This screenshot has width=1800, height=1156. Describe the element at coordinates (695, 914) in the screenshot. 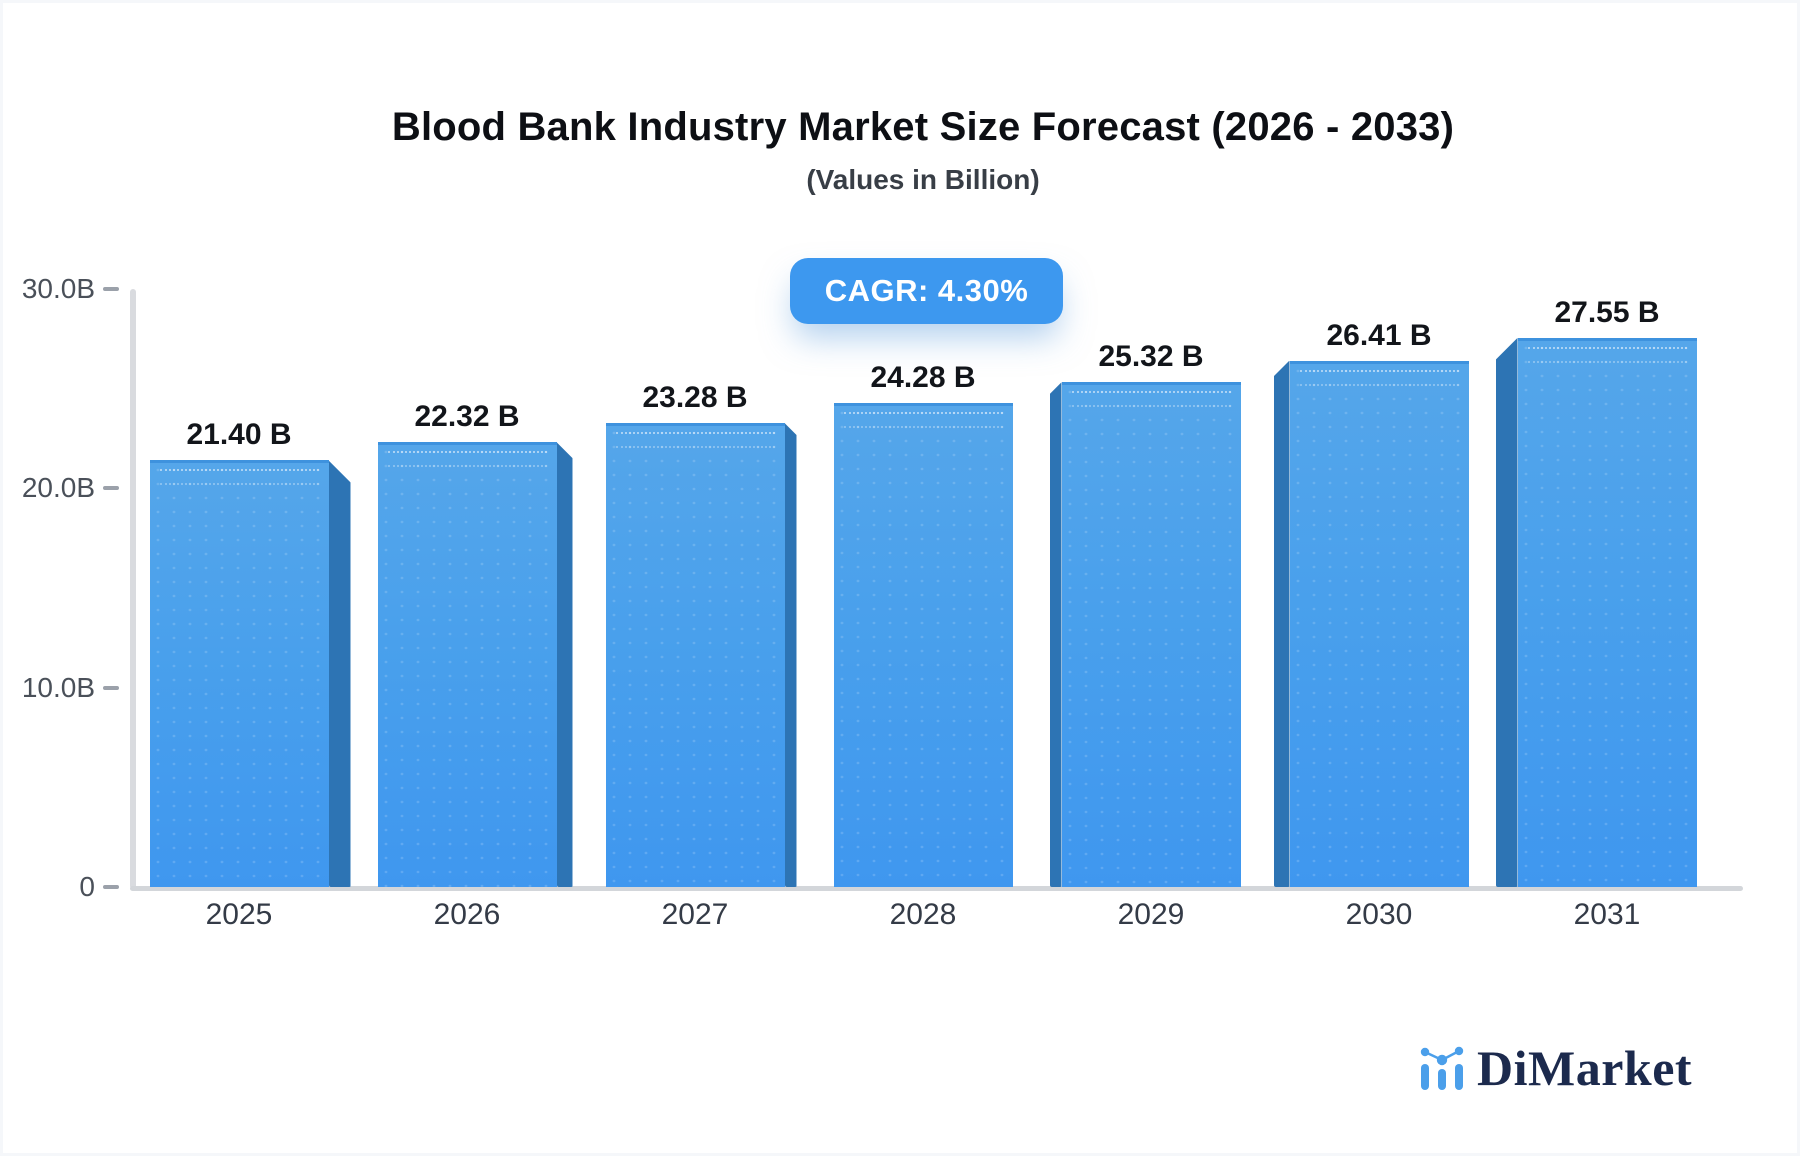

I see `x-axis-label: 2027` at that location.